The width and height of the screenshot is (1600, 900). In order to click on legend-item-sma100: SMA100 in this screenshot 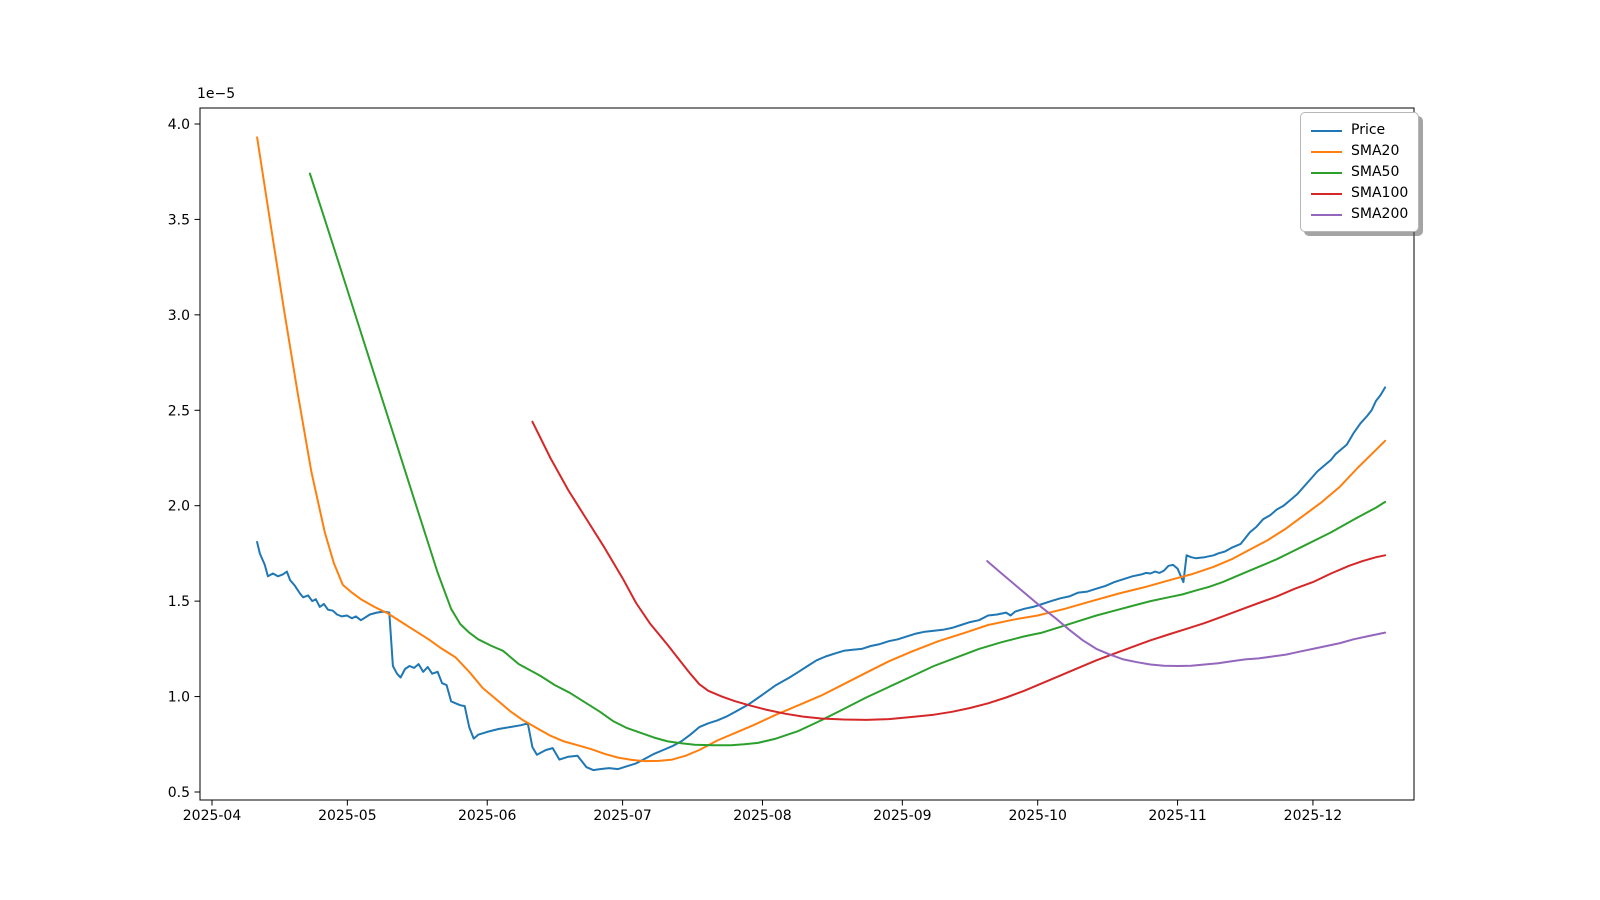, I will do `click(1359, 193)`.